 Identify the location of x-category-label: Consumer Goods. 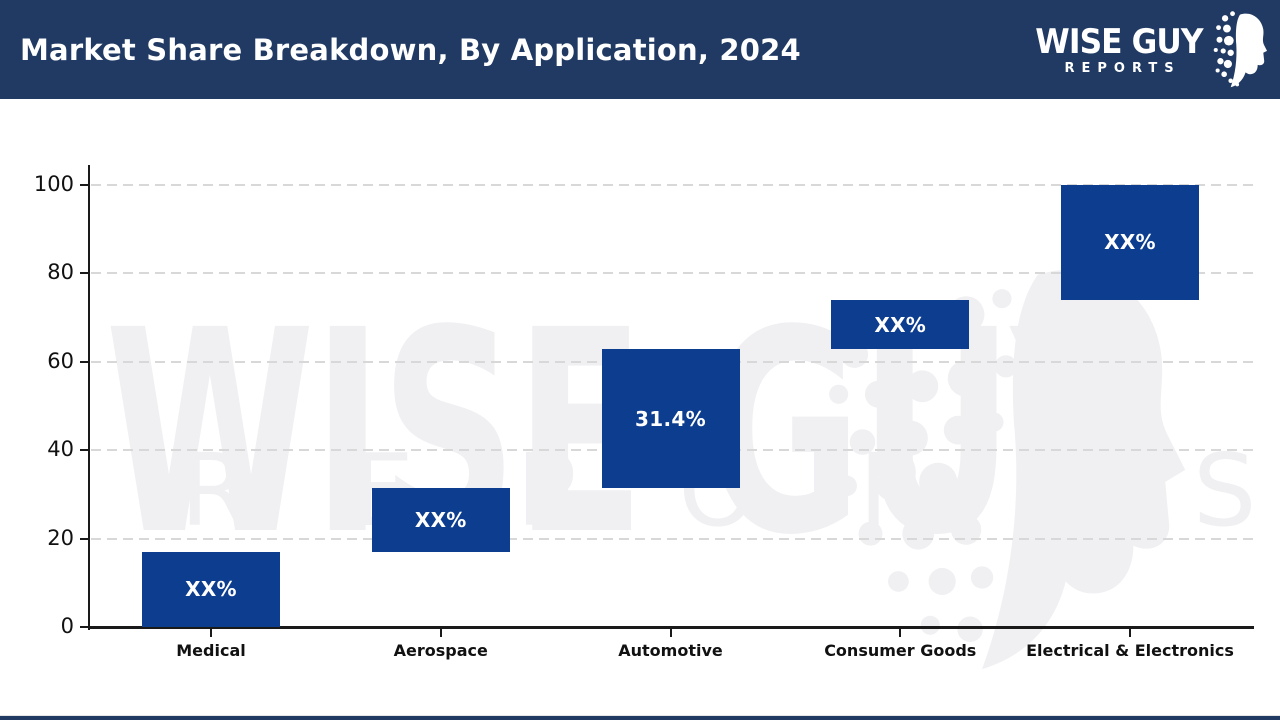
(900, 650).